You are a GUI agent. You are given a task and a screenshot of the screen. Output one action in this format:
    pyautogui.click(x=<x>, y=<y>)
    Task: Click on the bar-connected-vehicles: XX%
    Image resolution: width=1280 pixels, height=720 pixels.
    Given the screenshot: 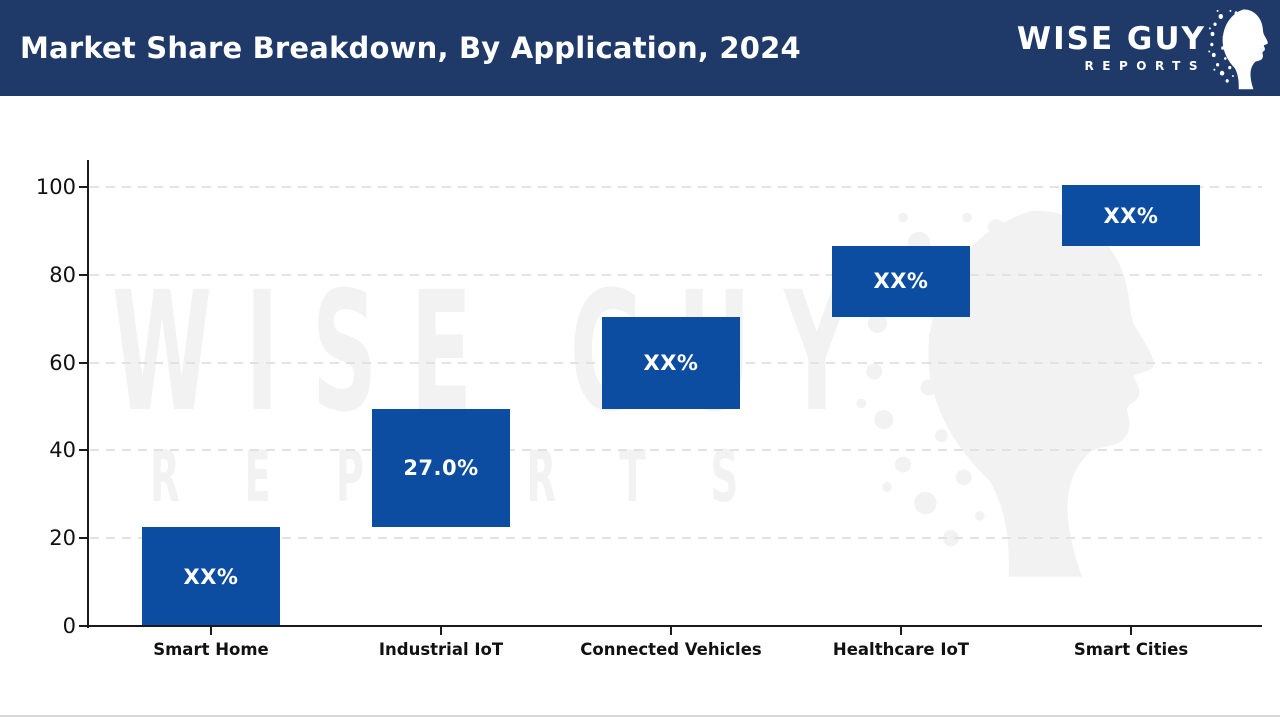 What is the action you would take?
    pyautogui.click(x=671, y=362)
    